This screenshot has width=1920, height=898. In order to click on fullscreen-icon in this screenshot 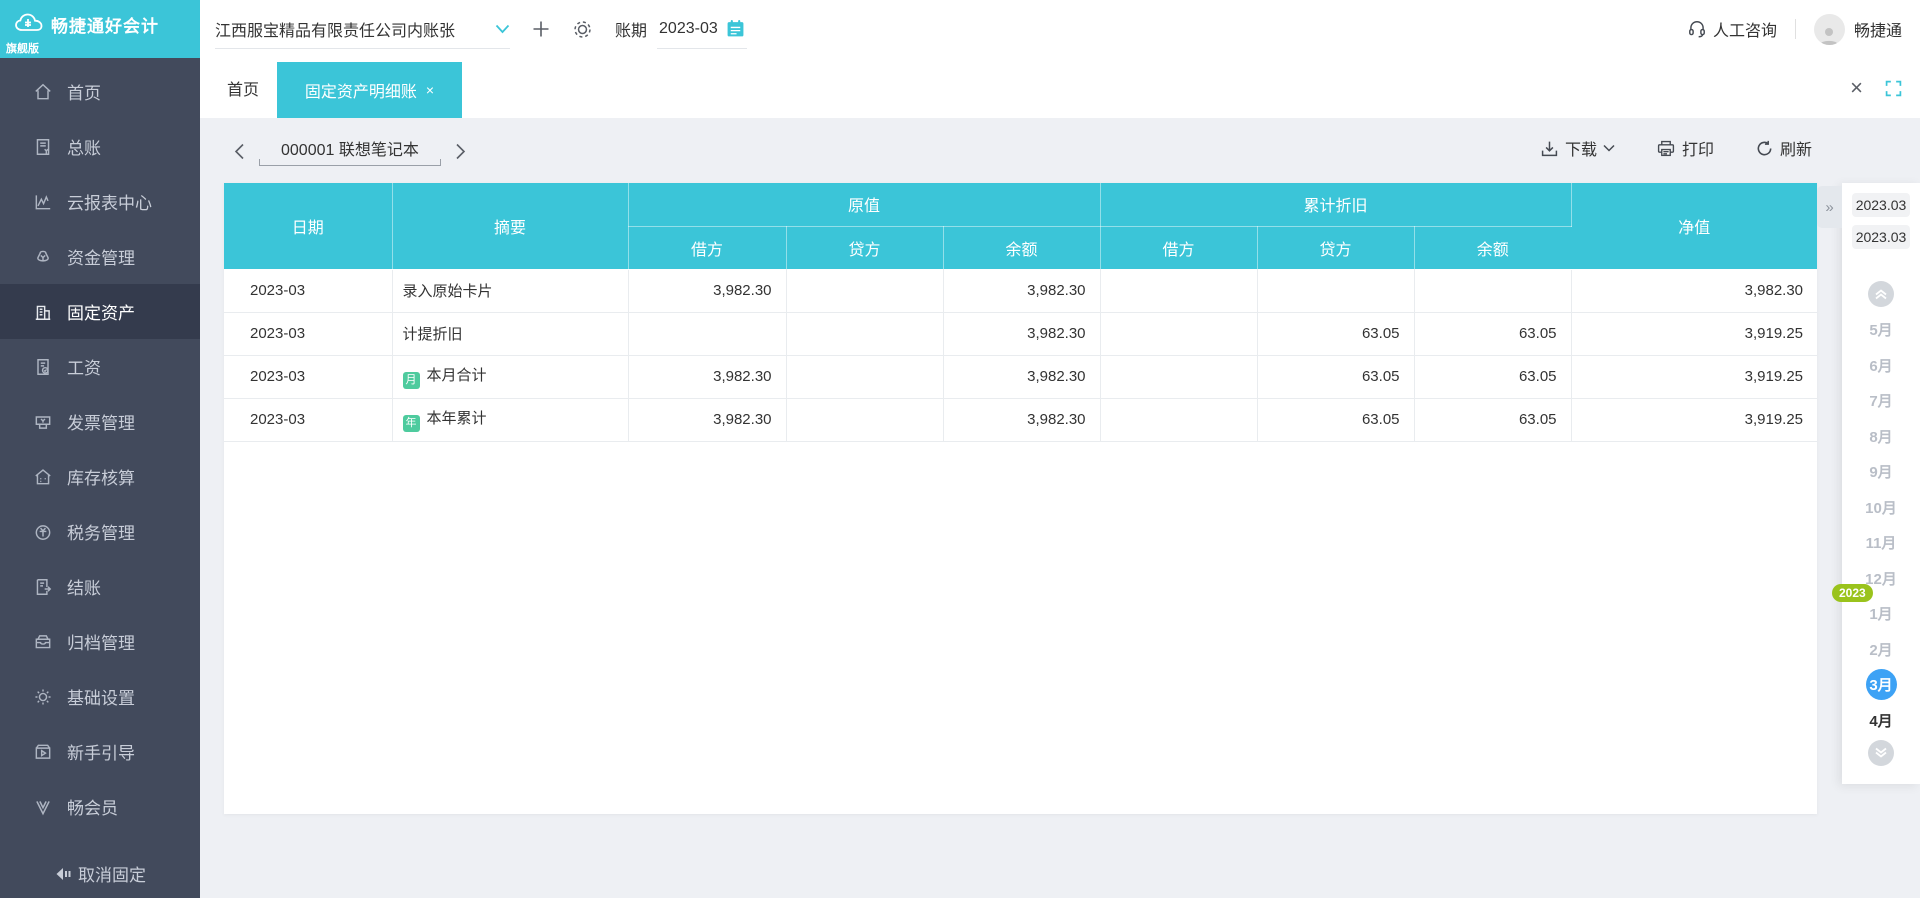, I will do `click(1893, 88)`.